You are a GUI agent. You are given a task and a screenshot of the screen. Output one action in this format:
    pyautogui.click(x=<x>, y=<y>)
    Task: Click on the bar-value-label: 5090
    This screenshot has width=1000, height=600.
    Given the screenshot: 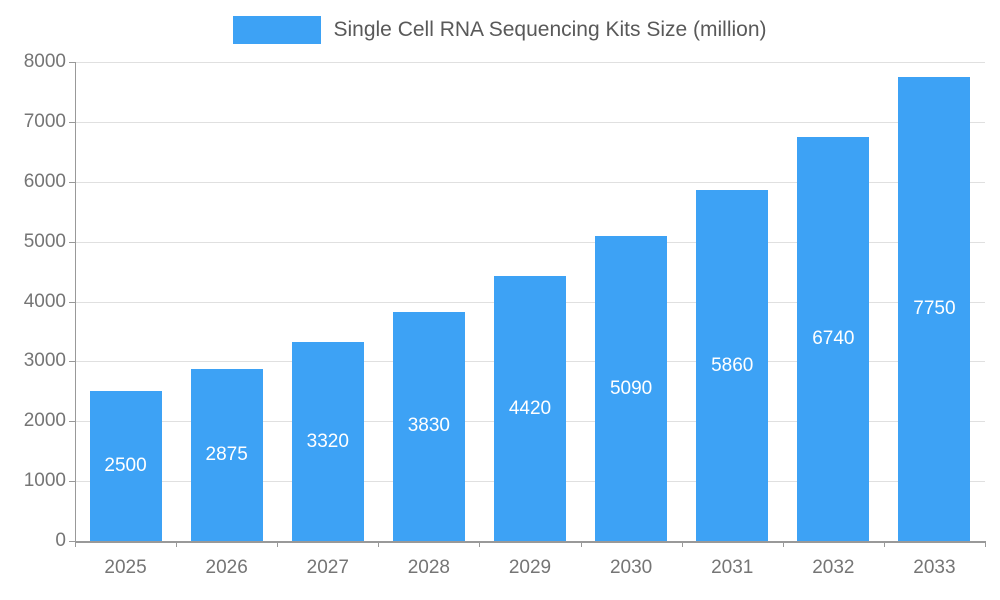 What is the action you would take?
    pyautogui.click(x=631, y=388)
    